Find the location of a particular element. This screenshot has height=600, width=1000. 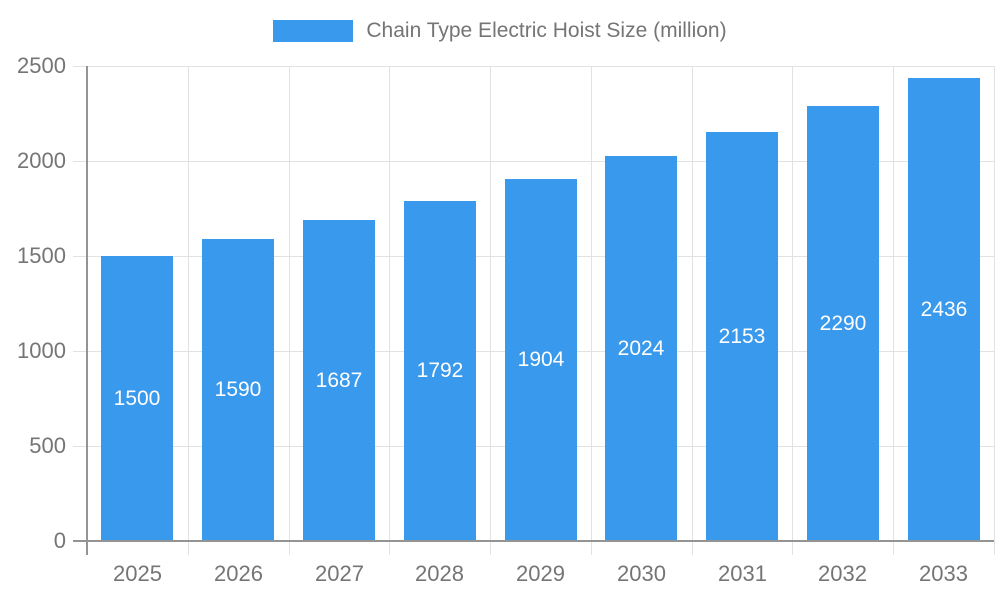

bar-2033: 2436 is located at coordinates (944, 309).